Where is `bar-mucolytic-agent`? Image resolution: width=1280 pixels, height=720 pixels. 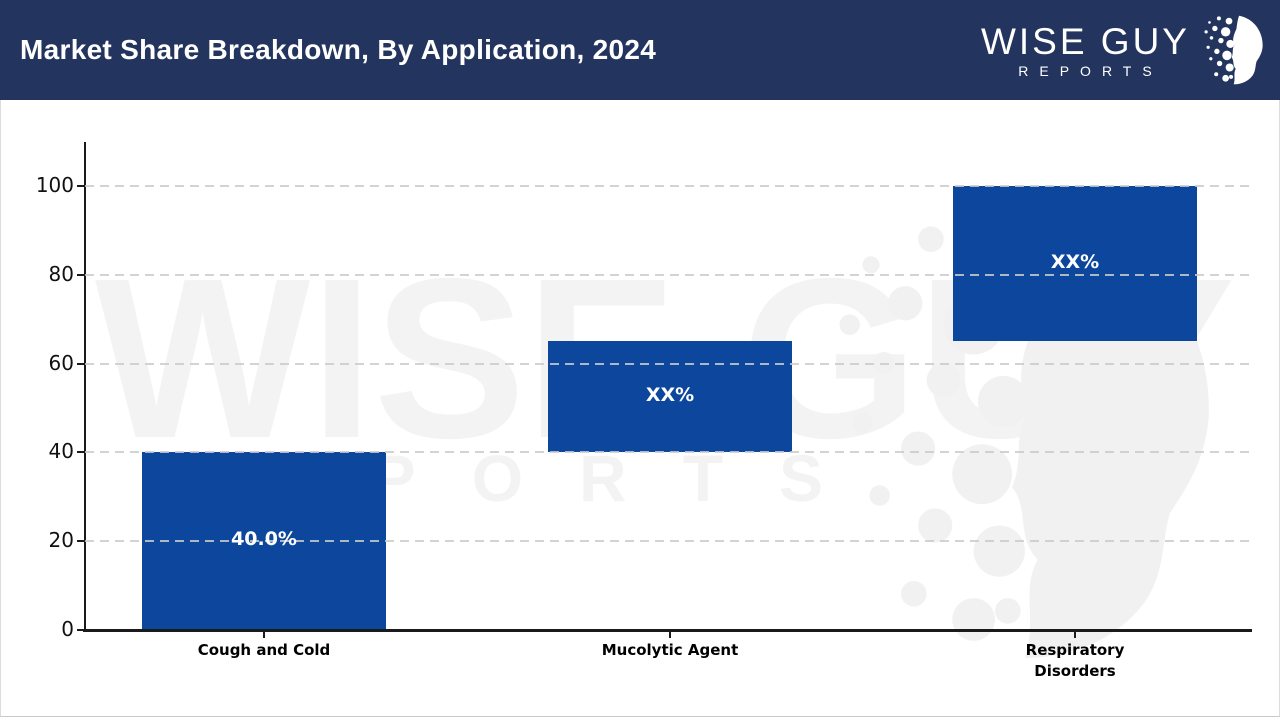
bar-mucolytic-agent is located at coordinates (670, 397).